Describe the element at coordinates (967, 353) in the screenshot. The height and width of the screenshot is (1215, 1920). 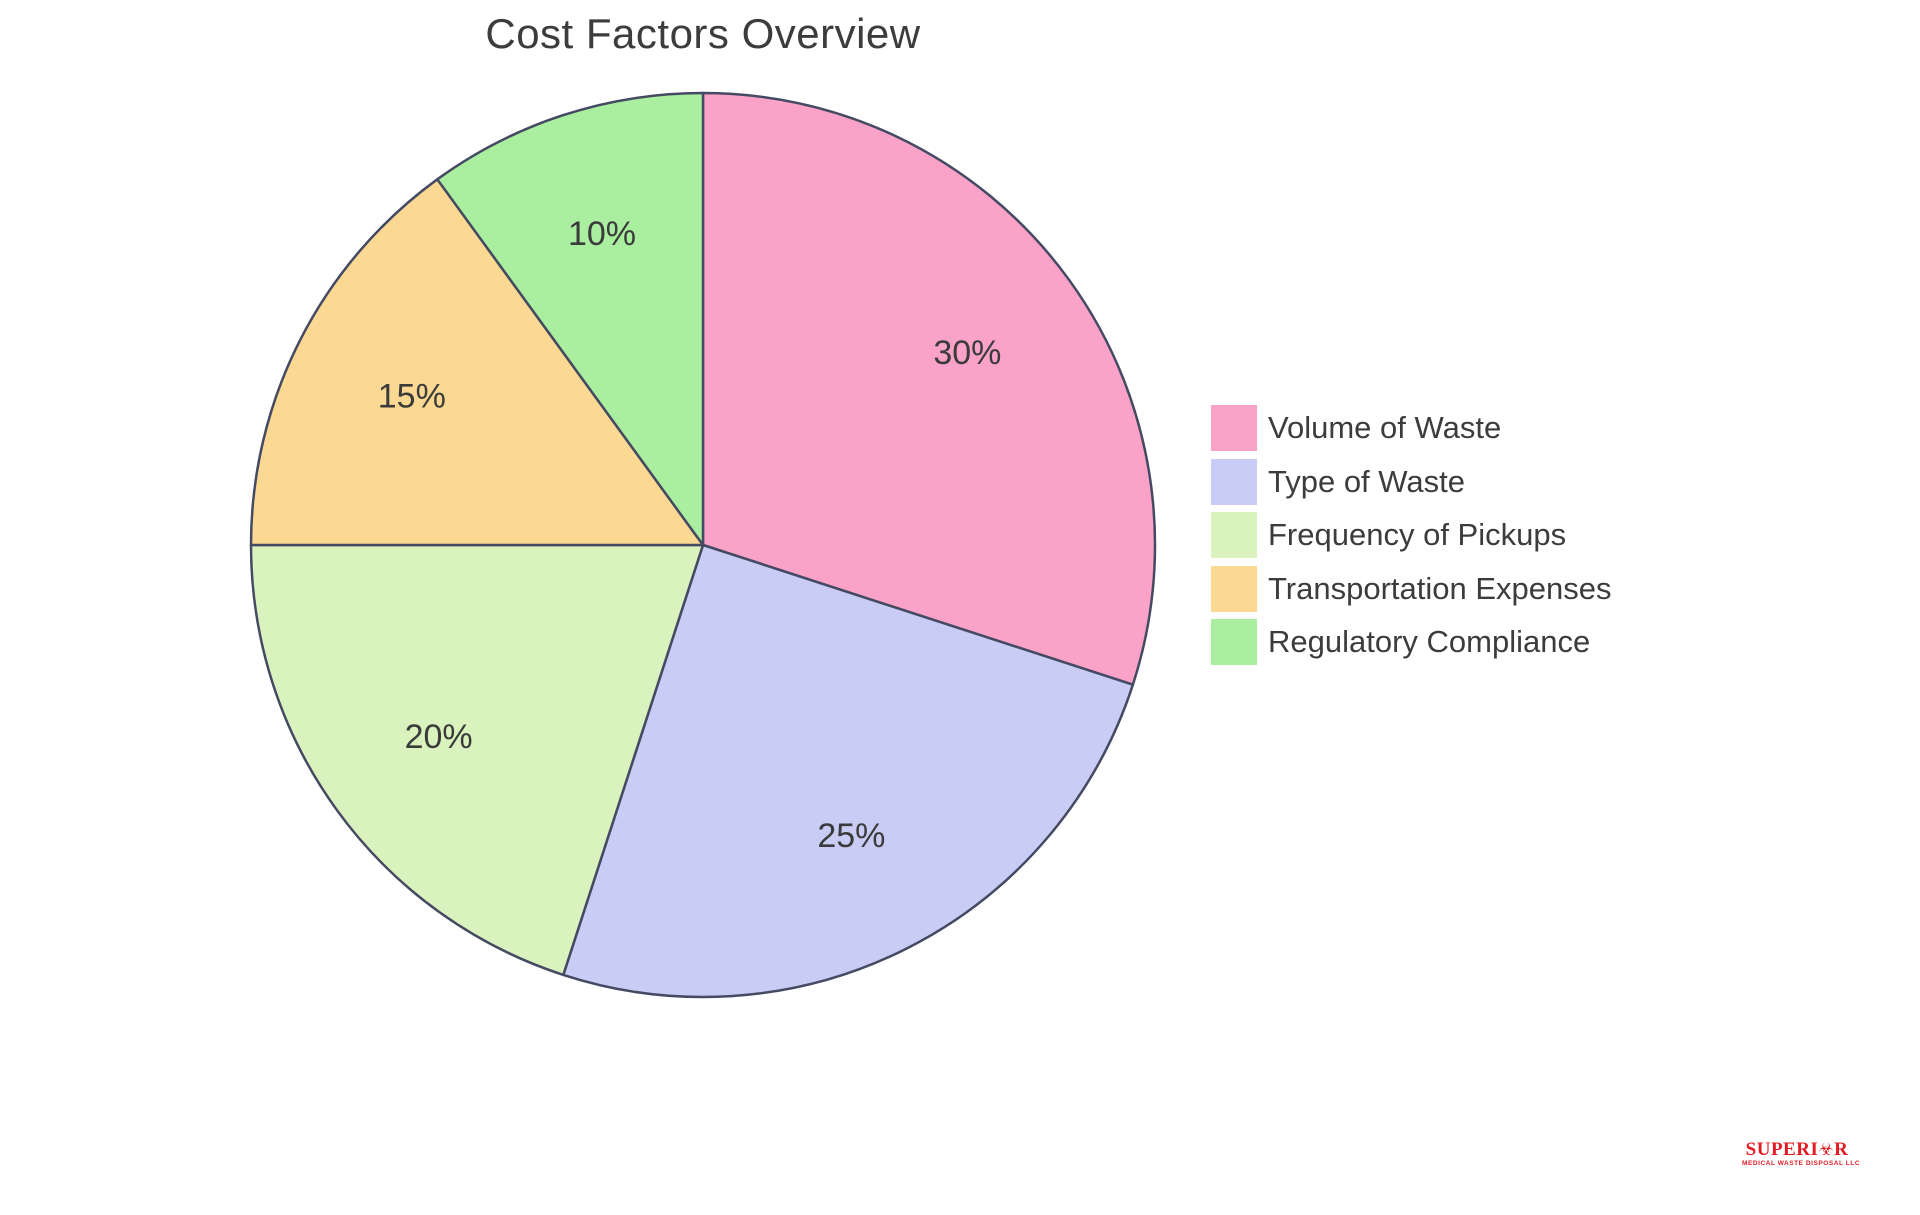
I see `pie-percent-label-volume-of-waste: 30%` at that location.